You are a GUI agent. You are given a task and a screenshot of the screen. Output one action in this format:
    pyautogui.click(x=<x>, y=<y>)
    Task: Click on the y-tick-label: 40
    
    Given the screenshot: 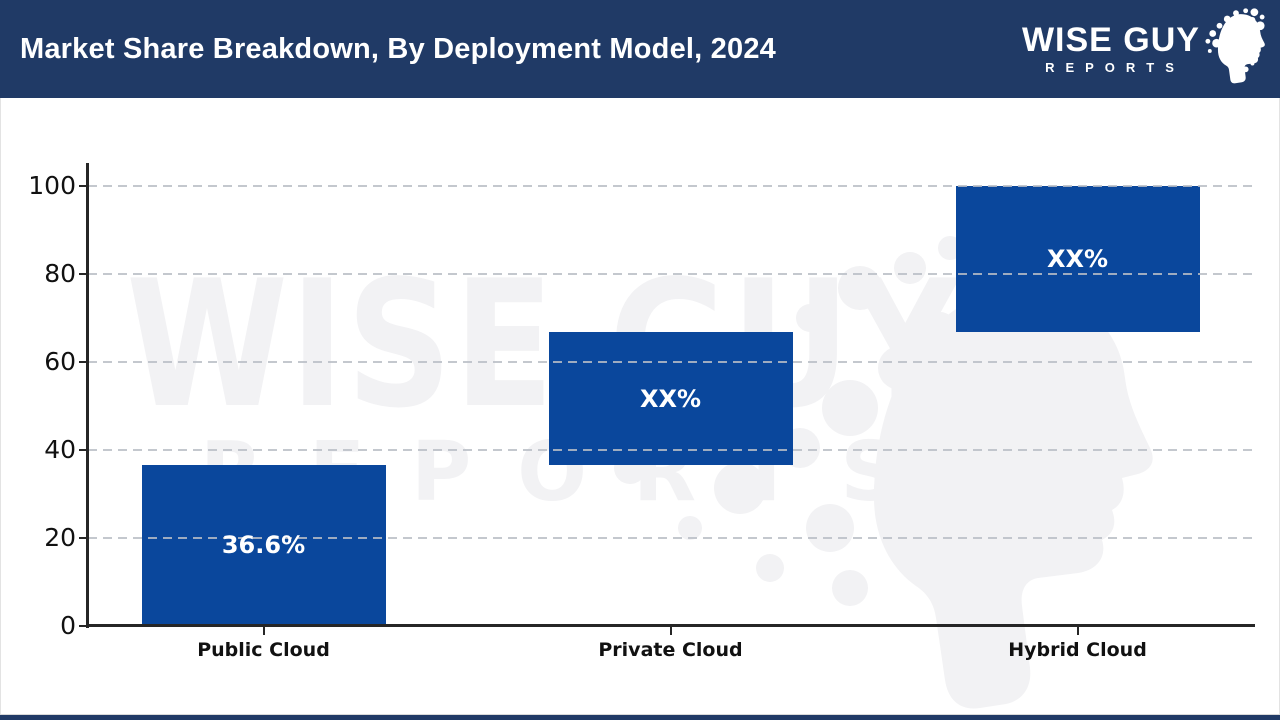 What is the action you would take?
    pyautogui.click(x=60, y=449)
    